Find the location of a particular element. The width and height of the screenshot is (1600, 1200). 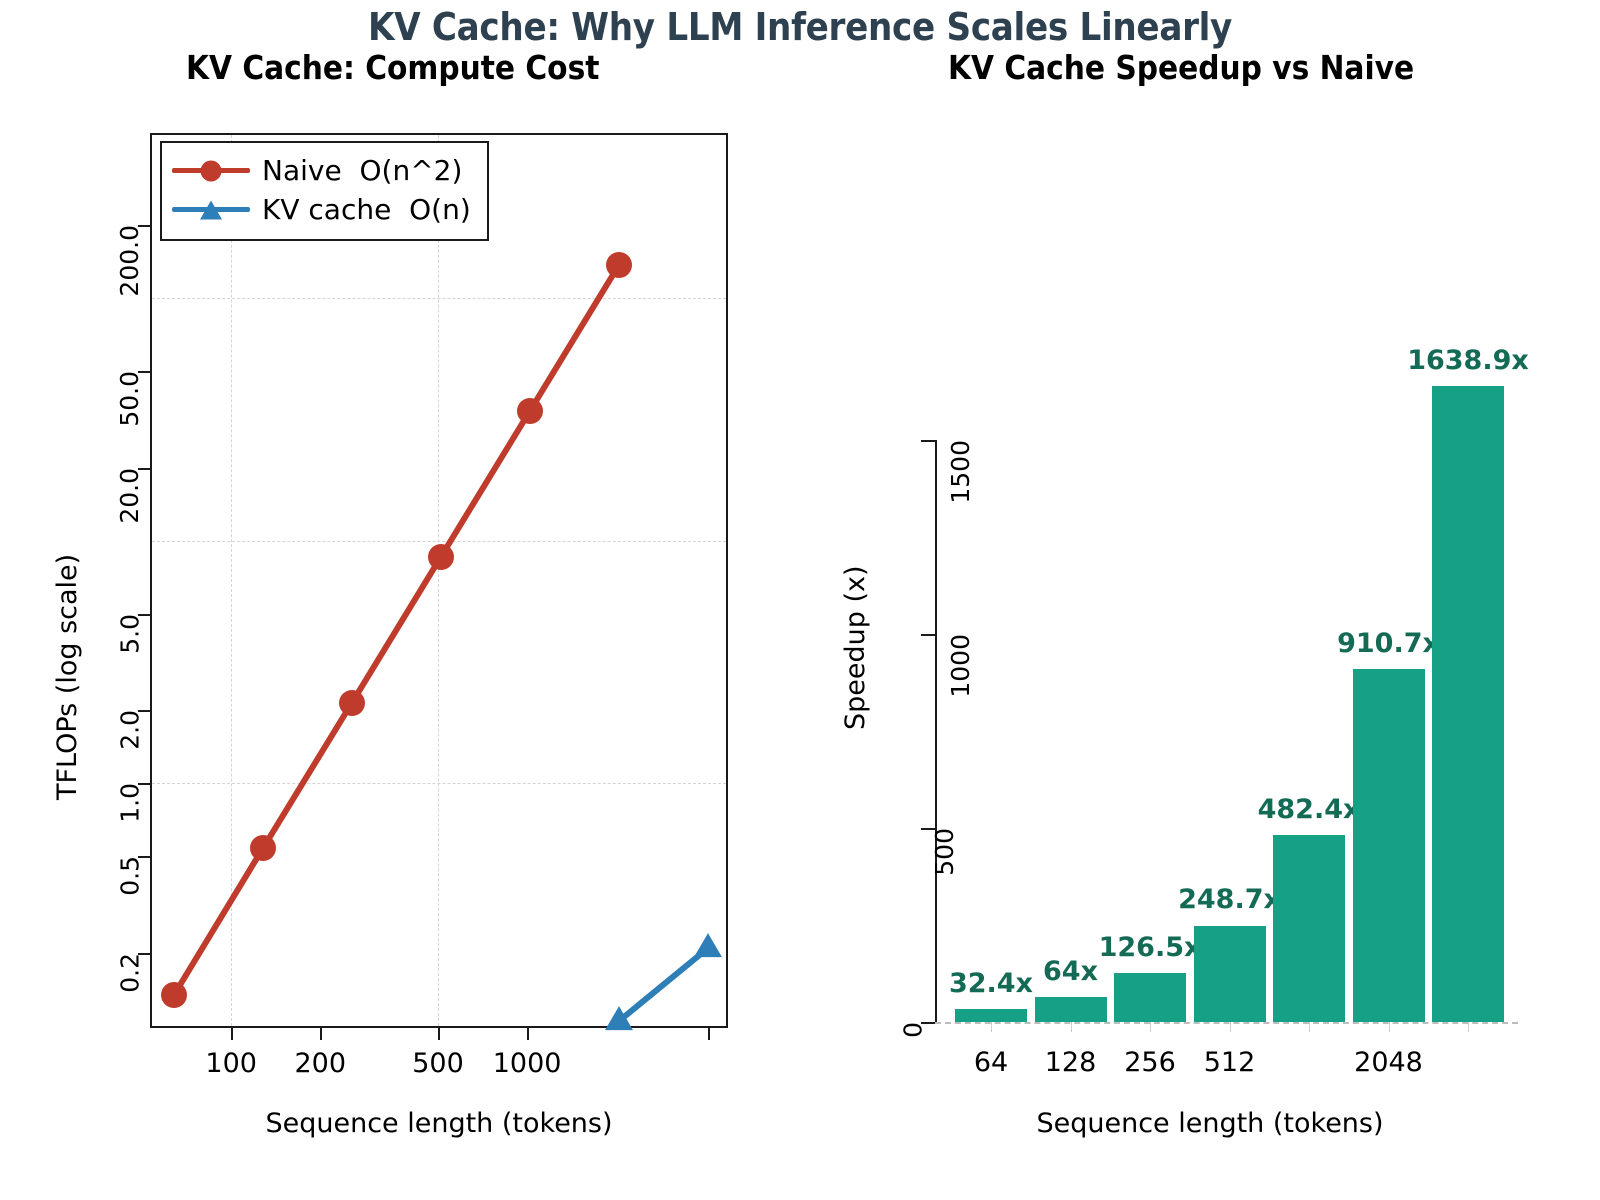

left-y-tick-label: 0.5 is located at coordinates (130, 876).